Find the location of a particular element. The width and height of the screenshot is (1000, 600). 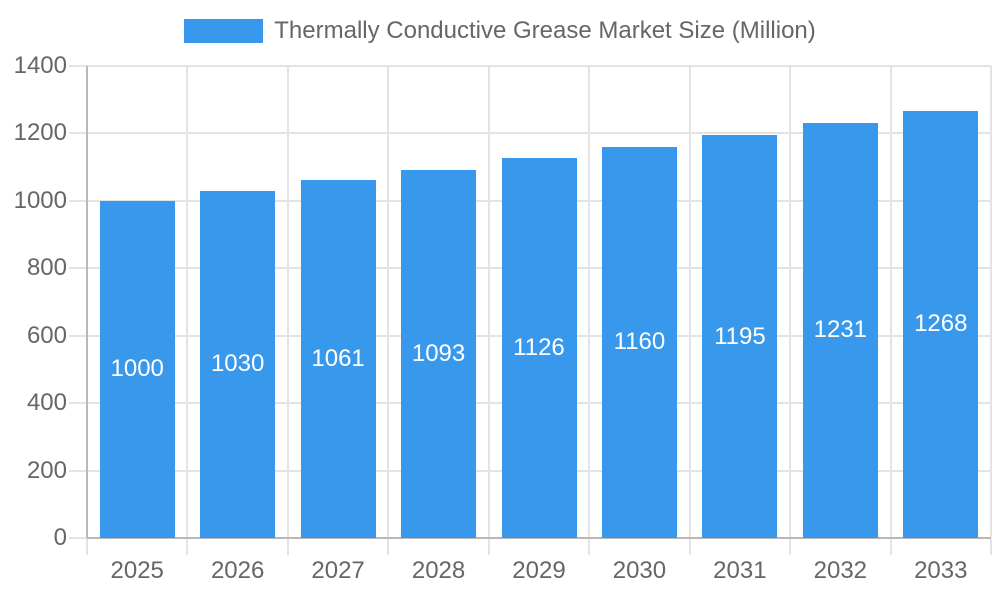

y-tick-label: 200 is located at coordinates (46, 470).